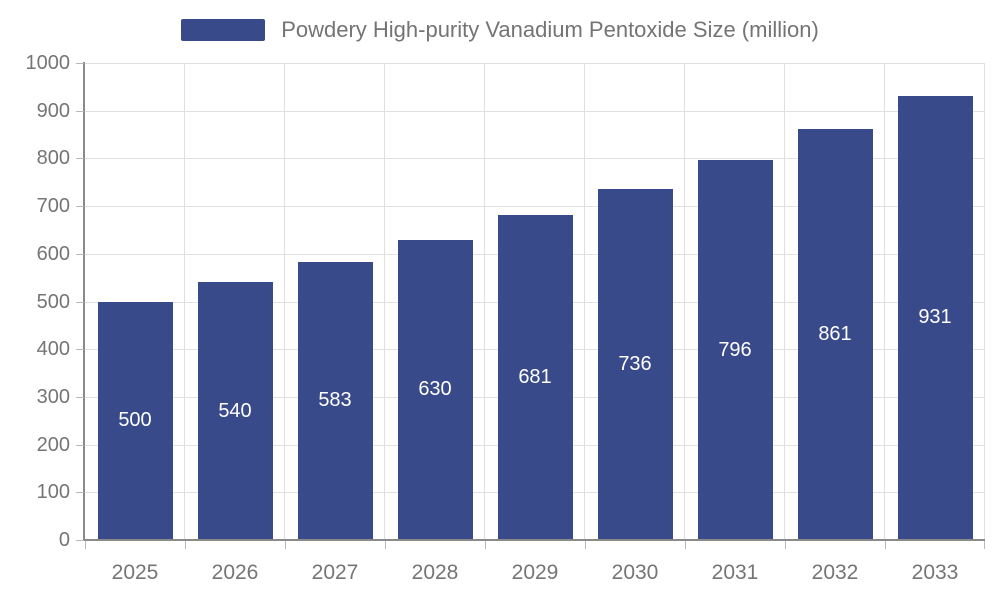 The height and width of the screenshot is (600, 1000). What do you see at coordinates (53, 396) in the screenshot?
I see `y-tick-label: 300` at bounding box center [53, 396].